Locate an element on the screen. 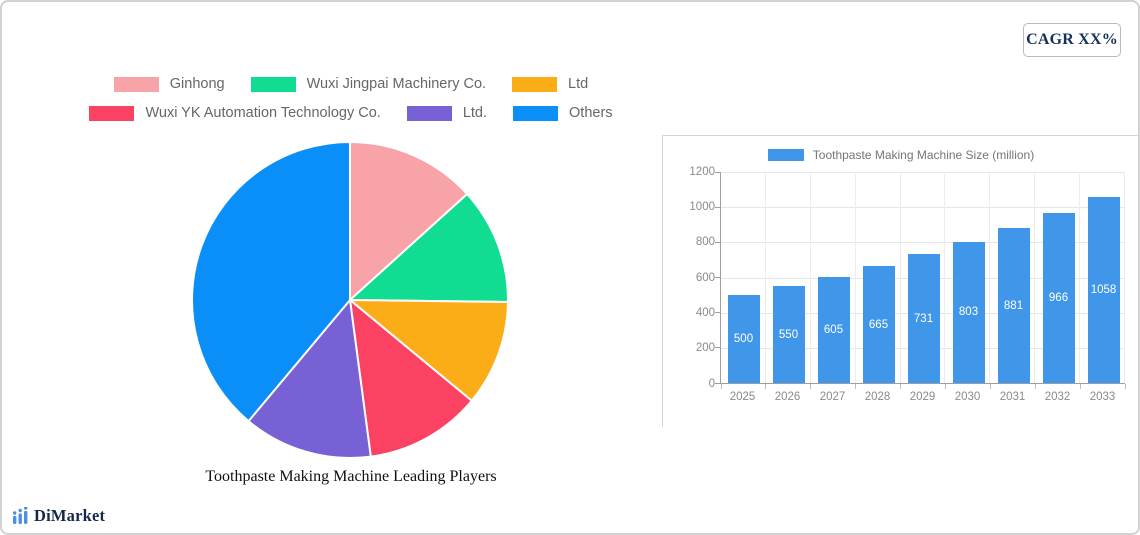 The image size is (1140, 535). pie-legend-item-2: Ltd is located at coordinates (550, 84).